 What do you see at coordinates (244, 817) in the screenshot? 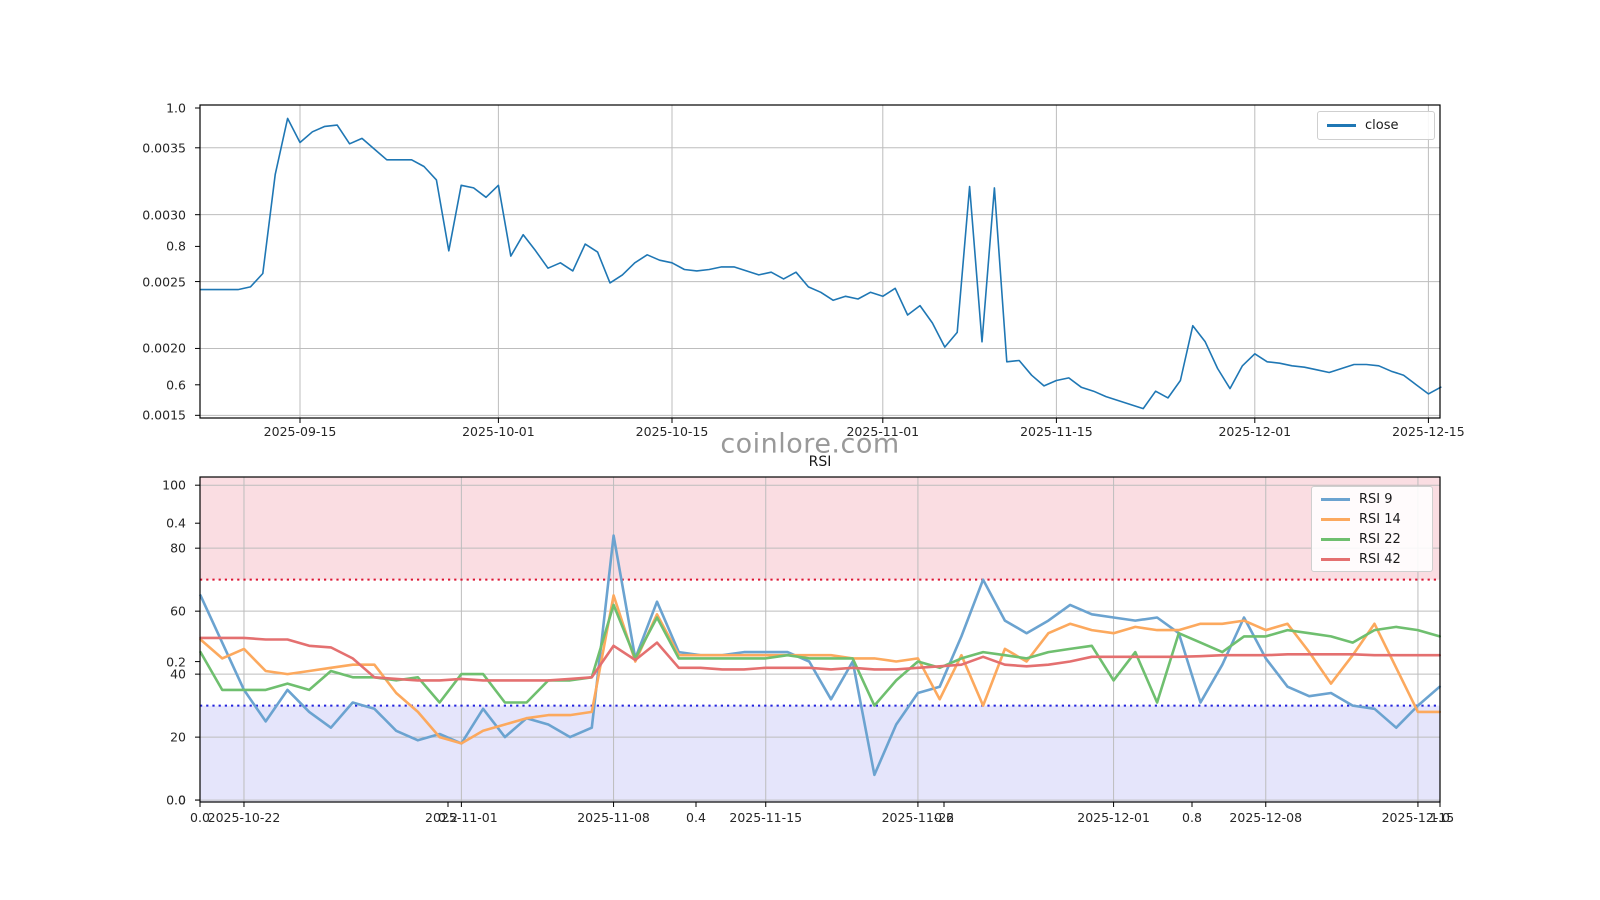
I see `rsi-x-tick-label: 2025-10-22` at bounding box center [244, 817].